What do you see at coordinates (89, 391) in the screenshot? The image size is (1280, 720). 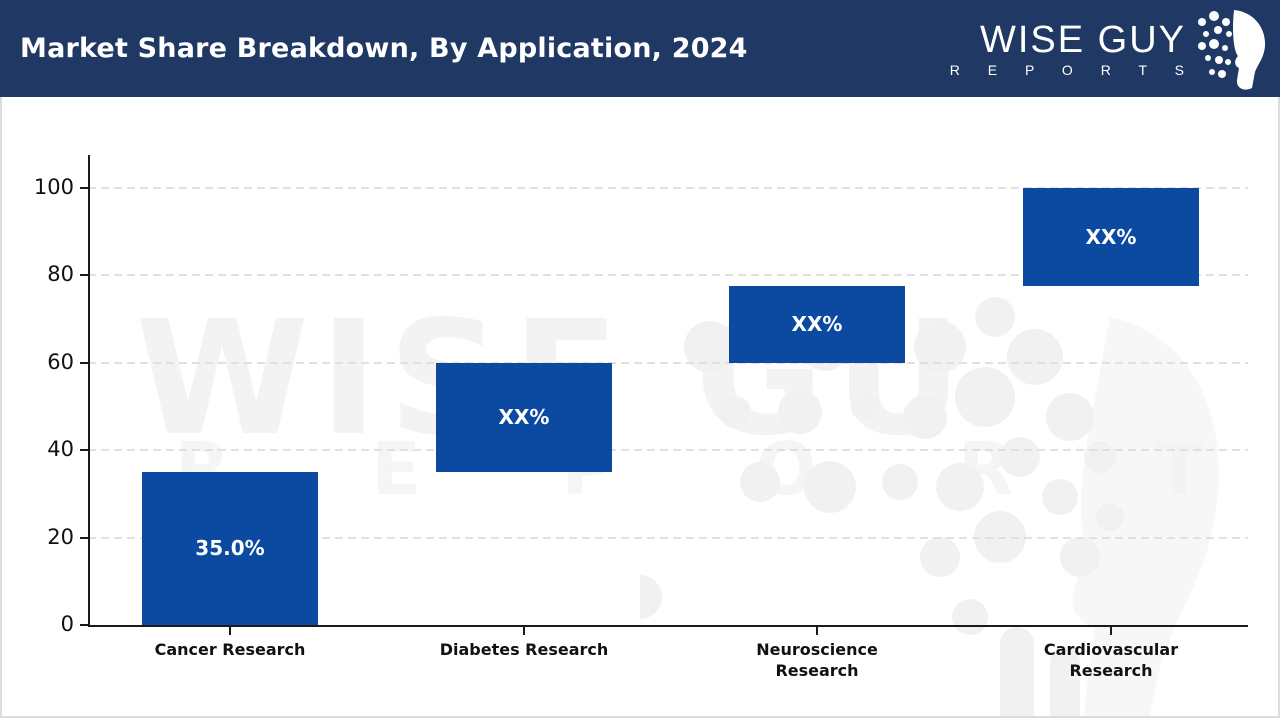 I see `y-axis-line` at bounding box center [89, 391].